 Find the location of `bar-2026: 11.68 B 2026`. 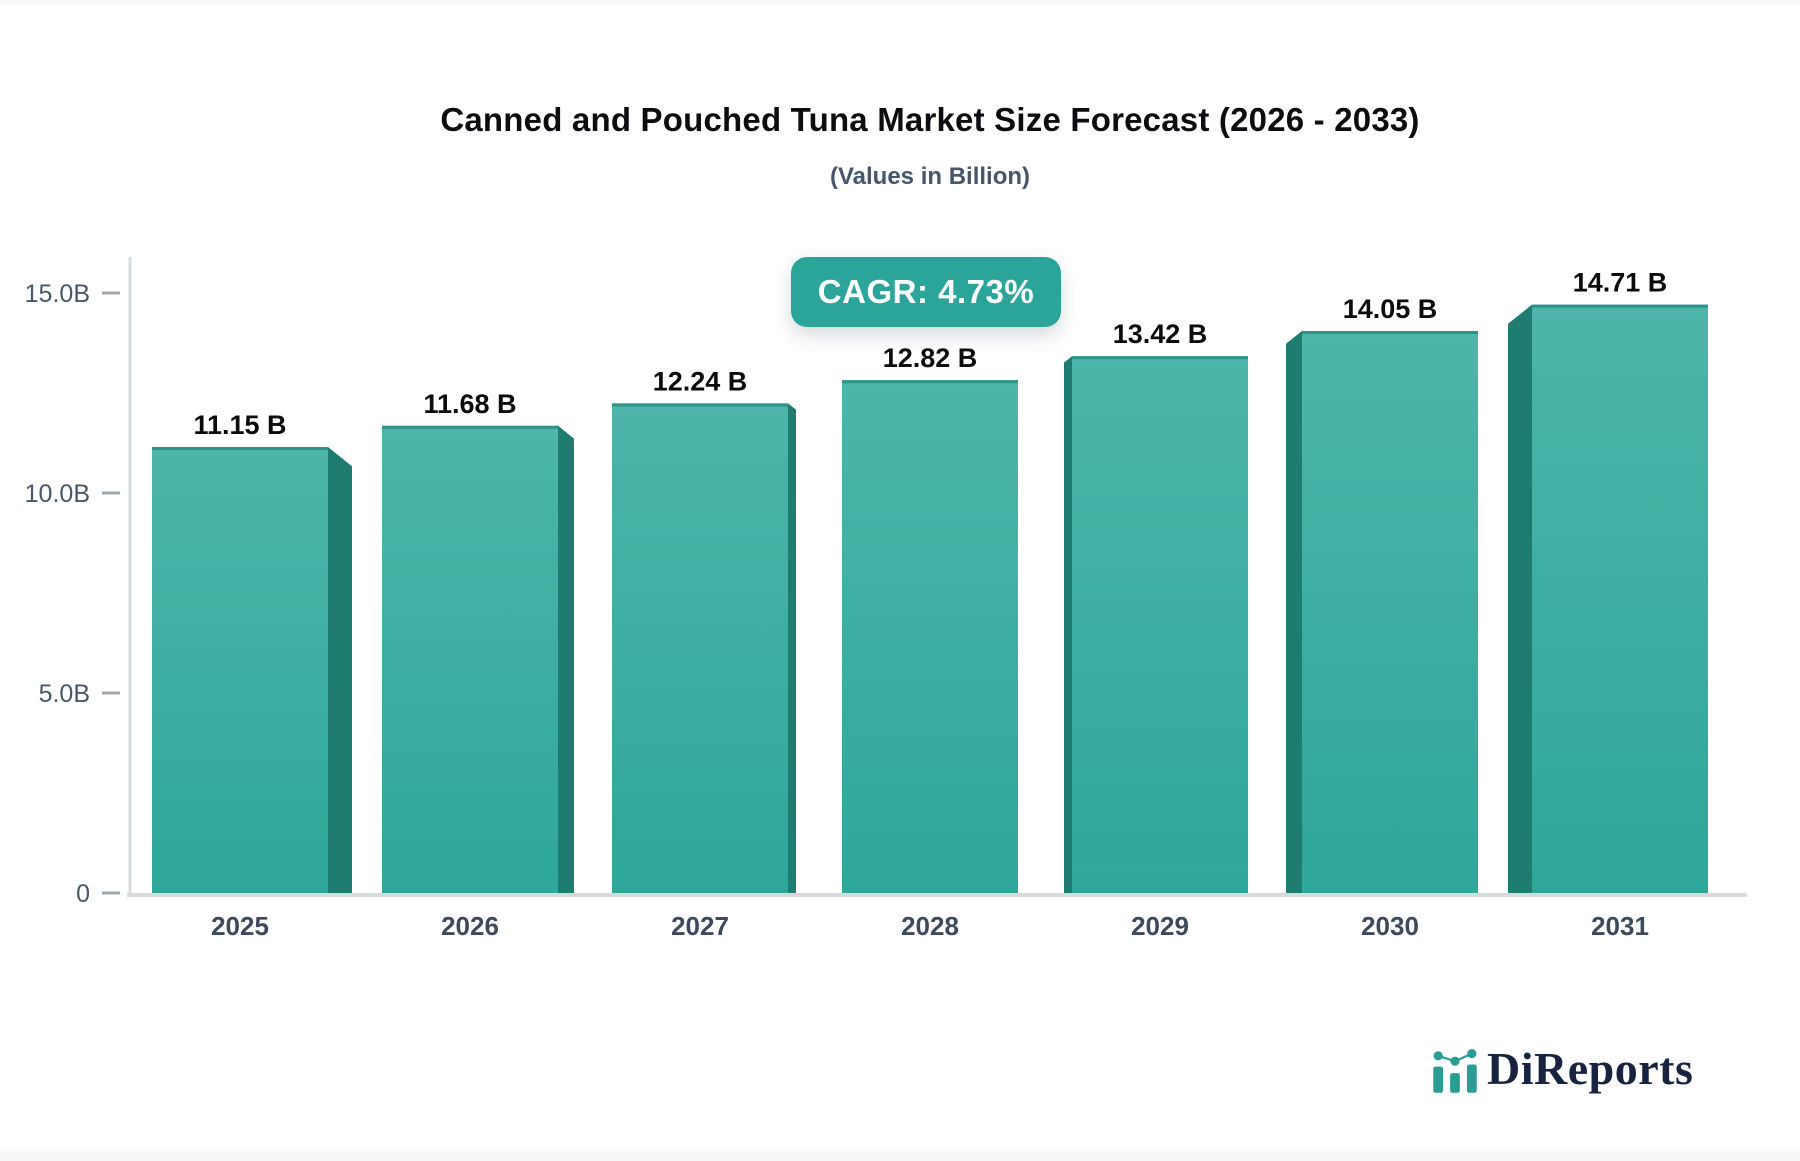

bar-2026: 11.68 B 2026 is located at coordinates (478, 665).